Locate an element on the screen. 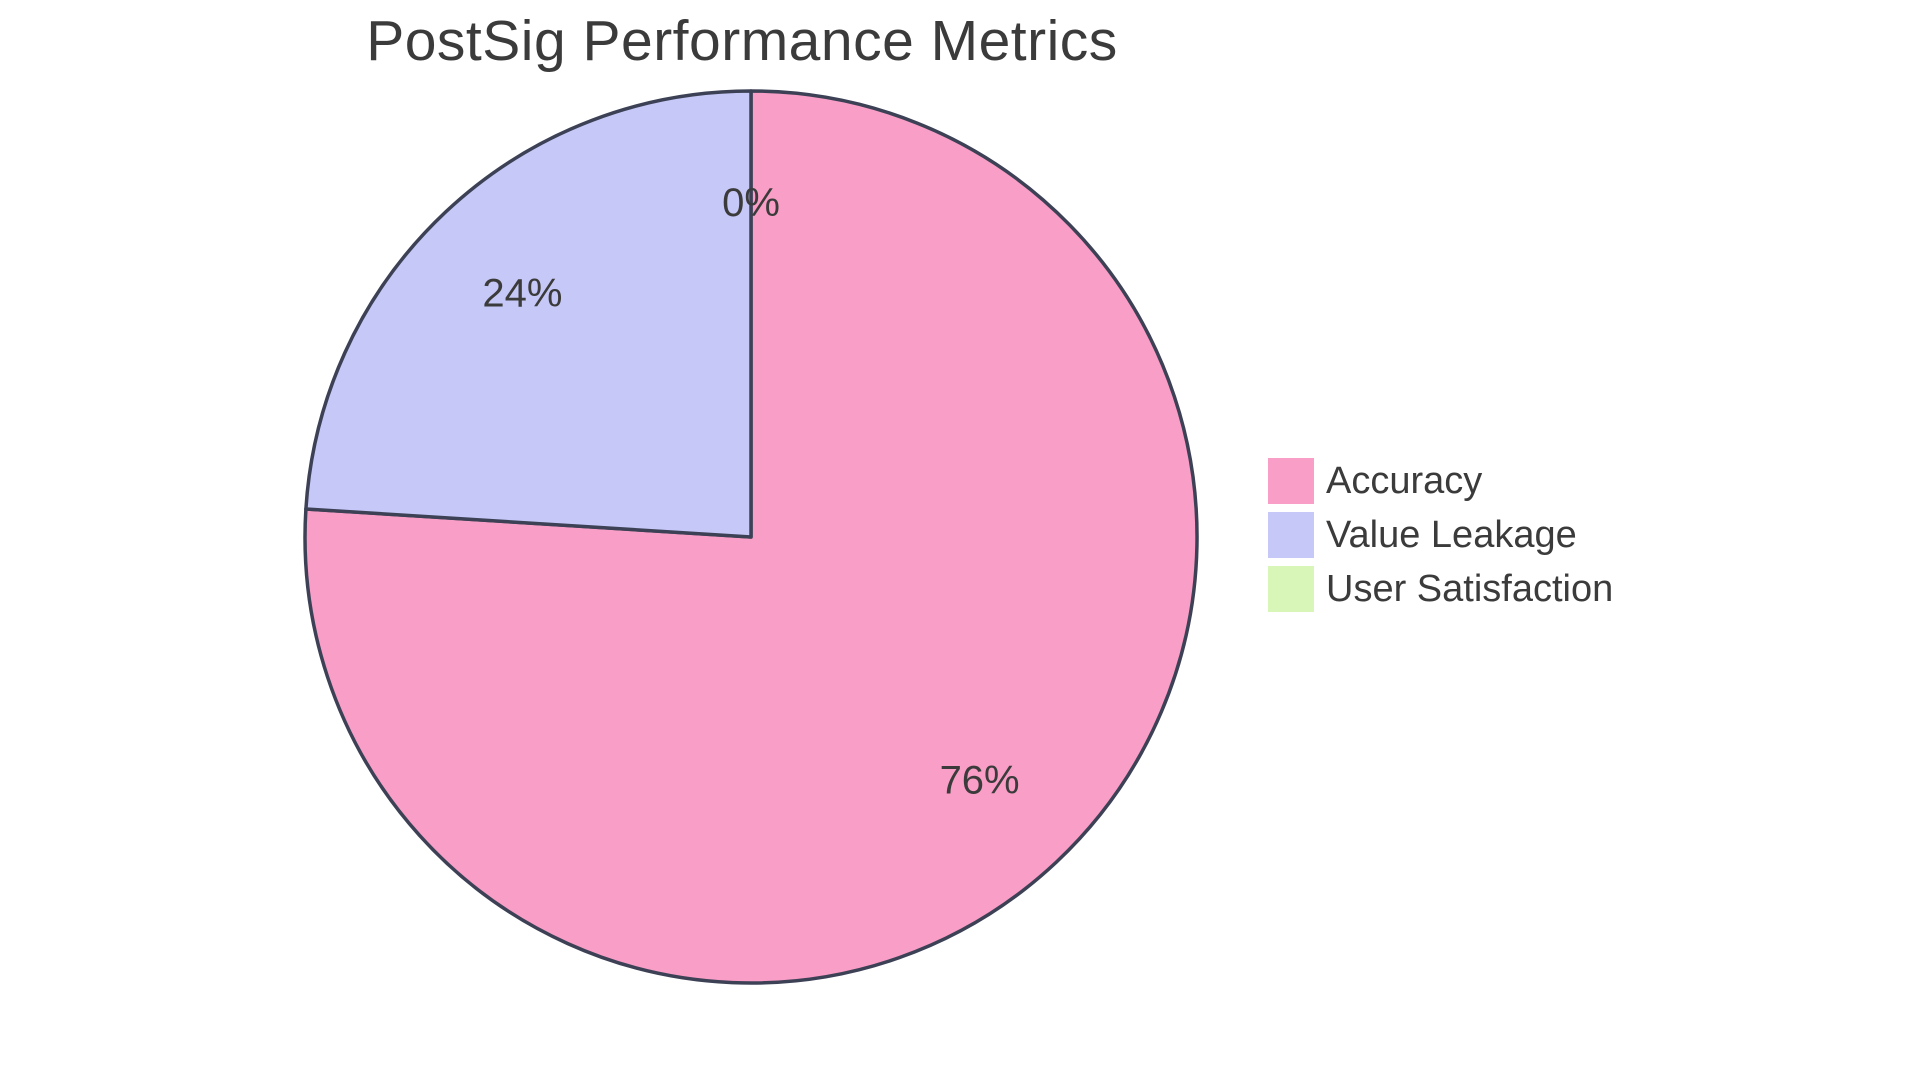 The width and height of the screenshot is (1920, 1083). legend-label-user-satisfaction: User Satisfaction is located at coordinates (1470, 588).